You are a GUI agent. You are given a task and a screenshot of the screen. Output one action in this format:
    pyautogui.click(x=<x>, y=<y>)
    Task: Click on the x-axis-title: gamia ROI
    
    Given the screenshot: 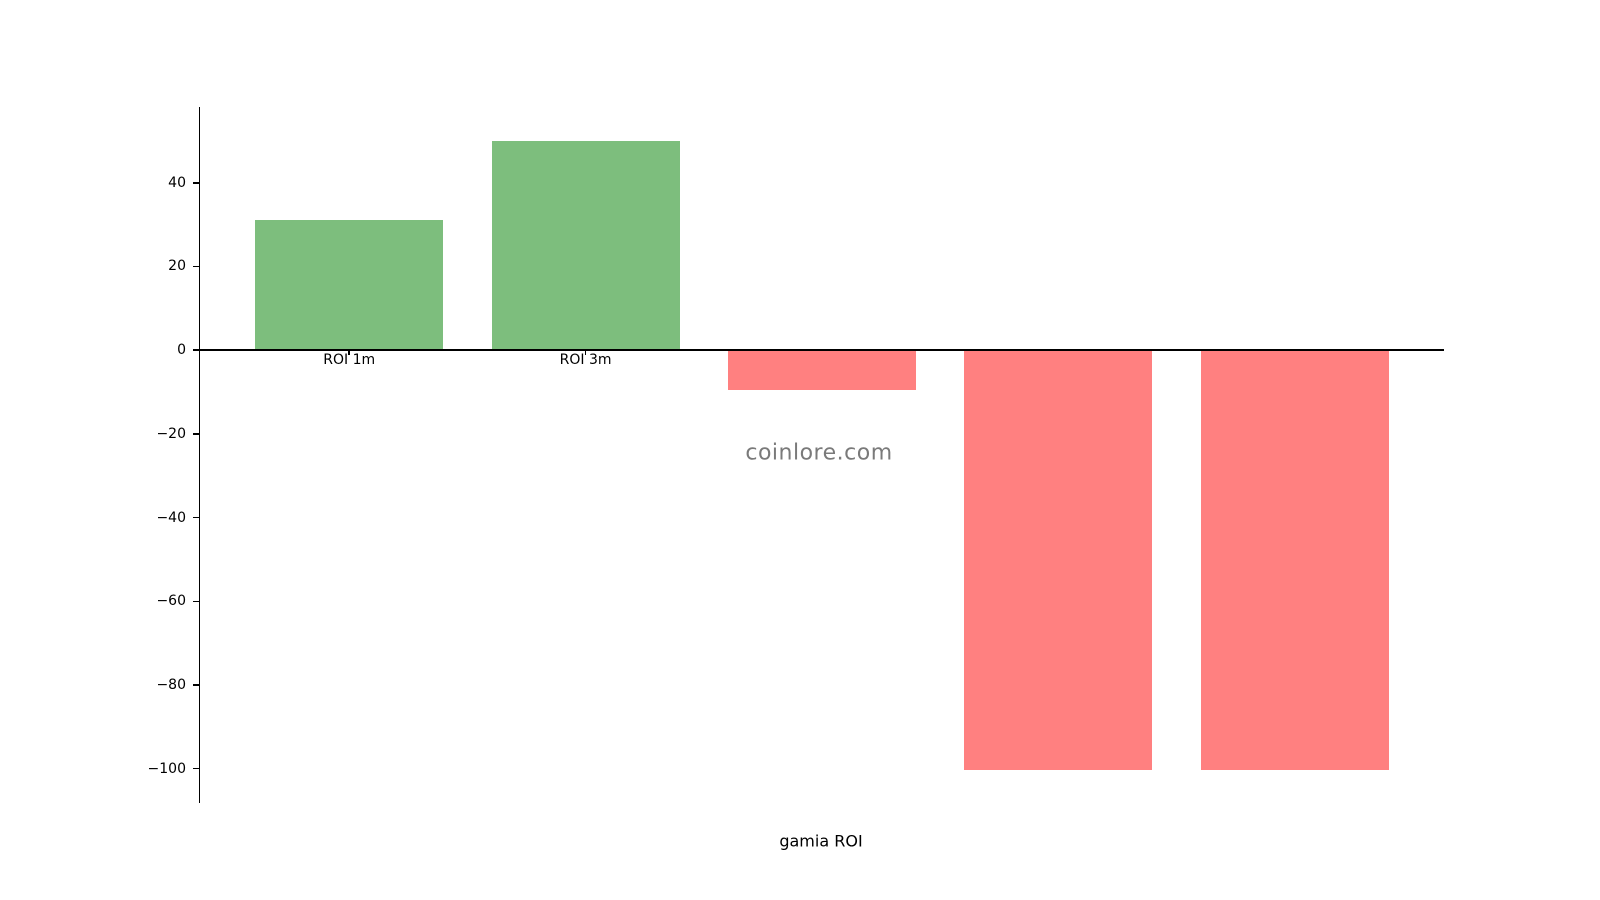 What is the action you would take?
    pyautogui.click(x=821, y=841)
    